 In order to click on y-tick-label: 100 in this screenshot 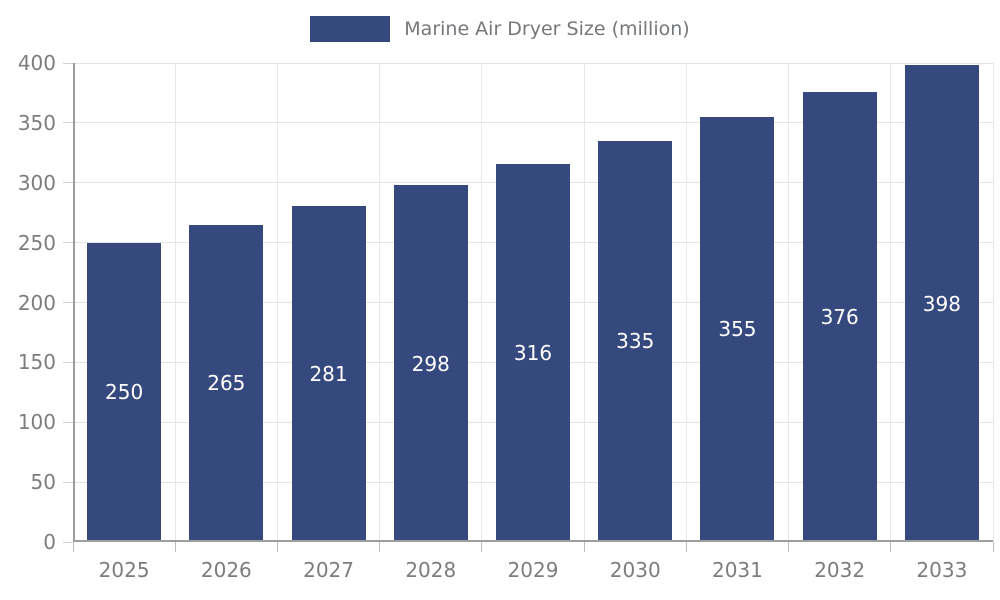, I will do `click(36, 422)`.